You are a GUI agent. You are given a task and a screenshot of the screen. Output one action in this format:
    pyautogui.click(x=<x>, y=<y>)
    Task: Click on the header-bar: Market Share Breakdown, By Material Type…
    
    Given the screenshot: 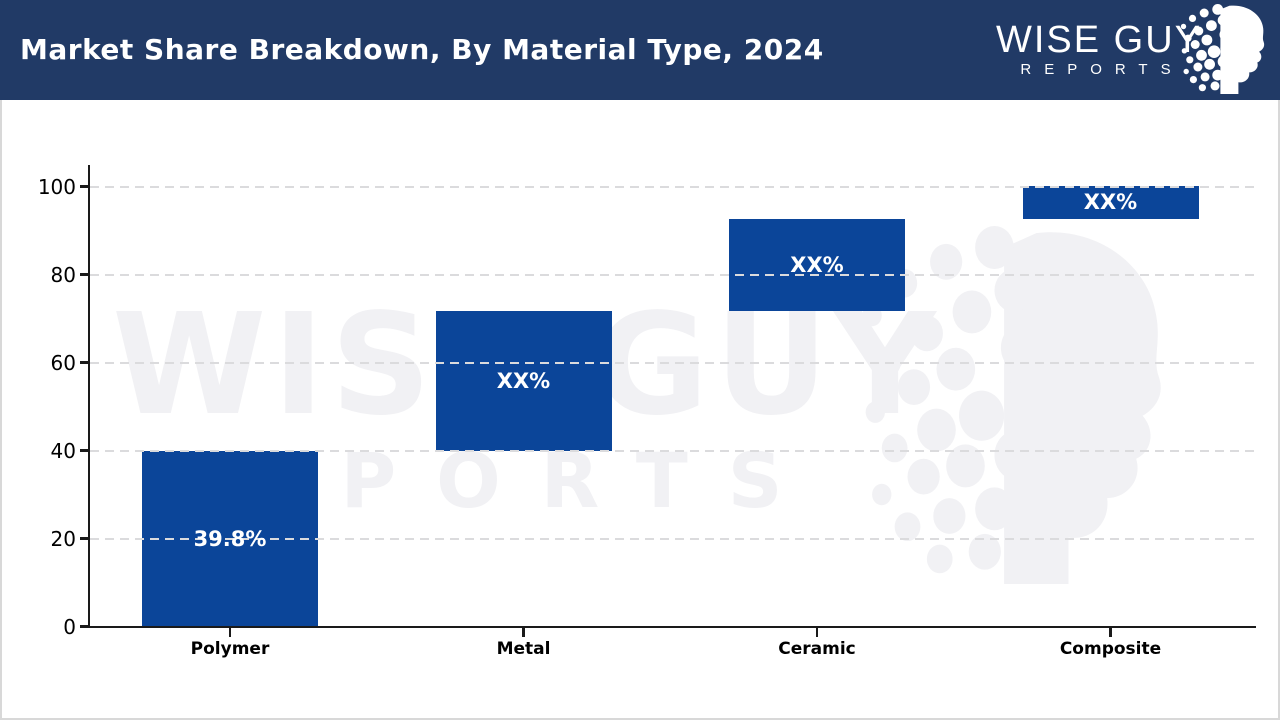 What is the action you would take?
    pyautogui.click(x=640, y=50)
    